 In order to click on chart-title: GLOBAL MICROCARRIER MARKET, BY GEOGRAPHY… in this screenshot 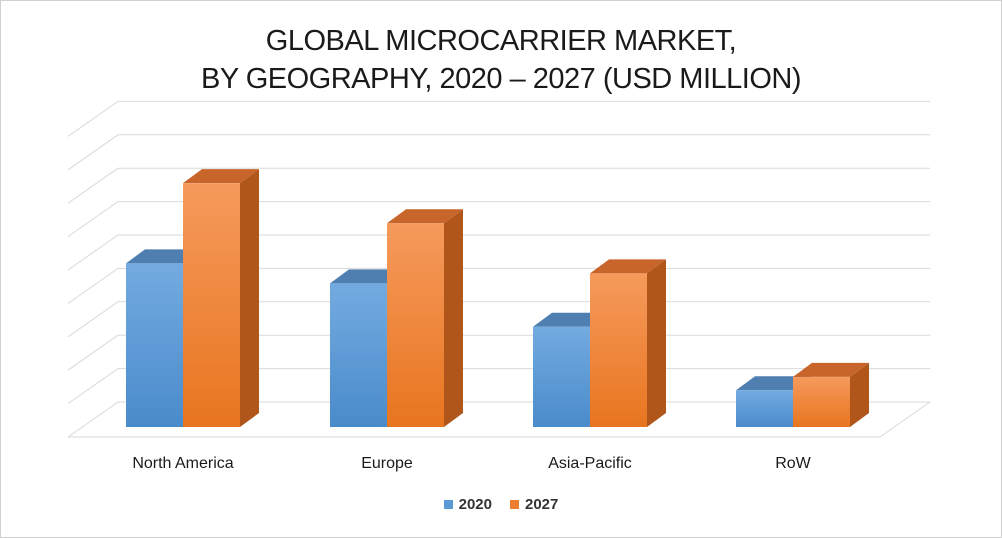, I will do `click(501, 60)`.